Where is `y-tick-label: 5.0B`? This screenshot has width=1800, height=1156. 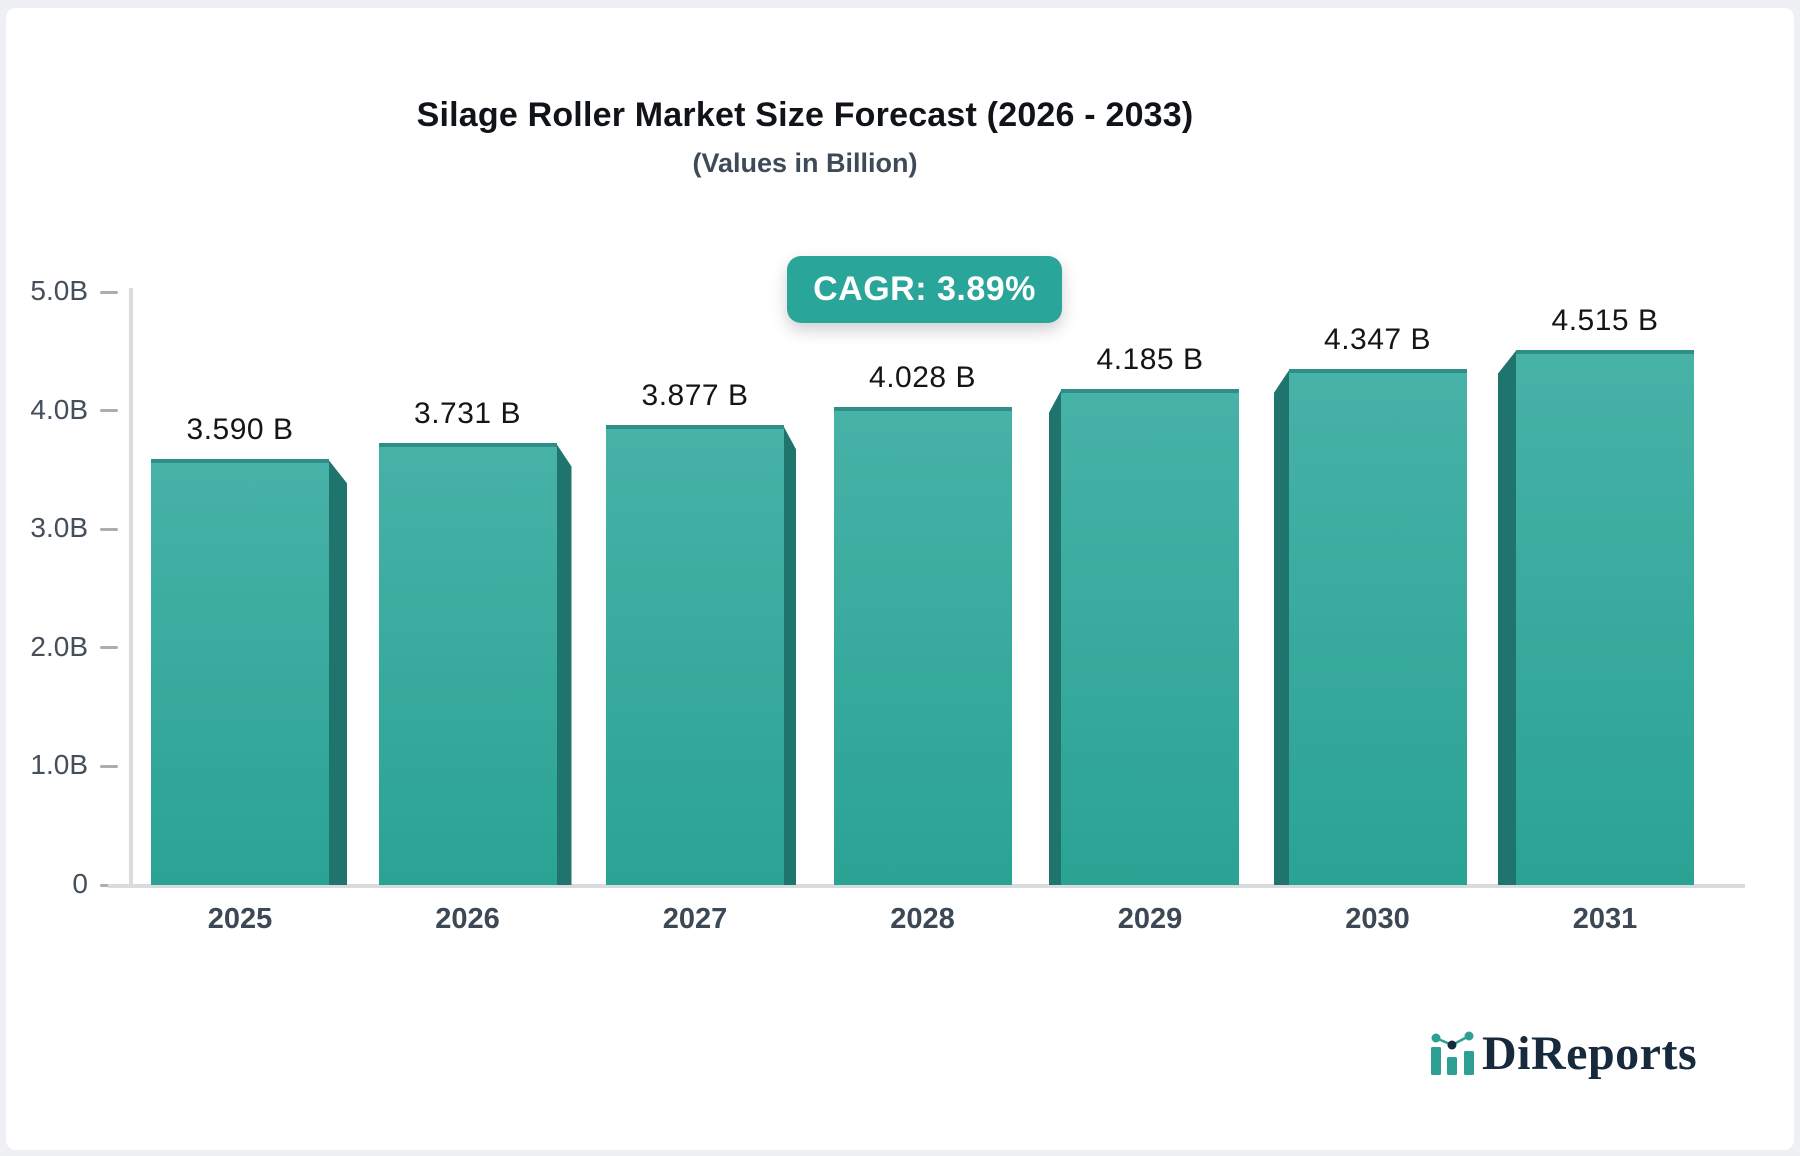 y-tick-label: 5.0B is located at coordinates (59, 290).